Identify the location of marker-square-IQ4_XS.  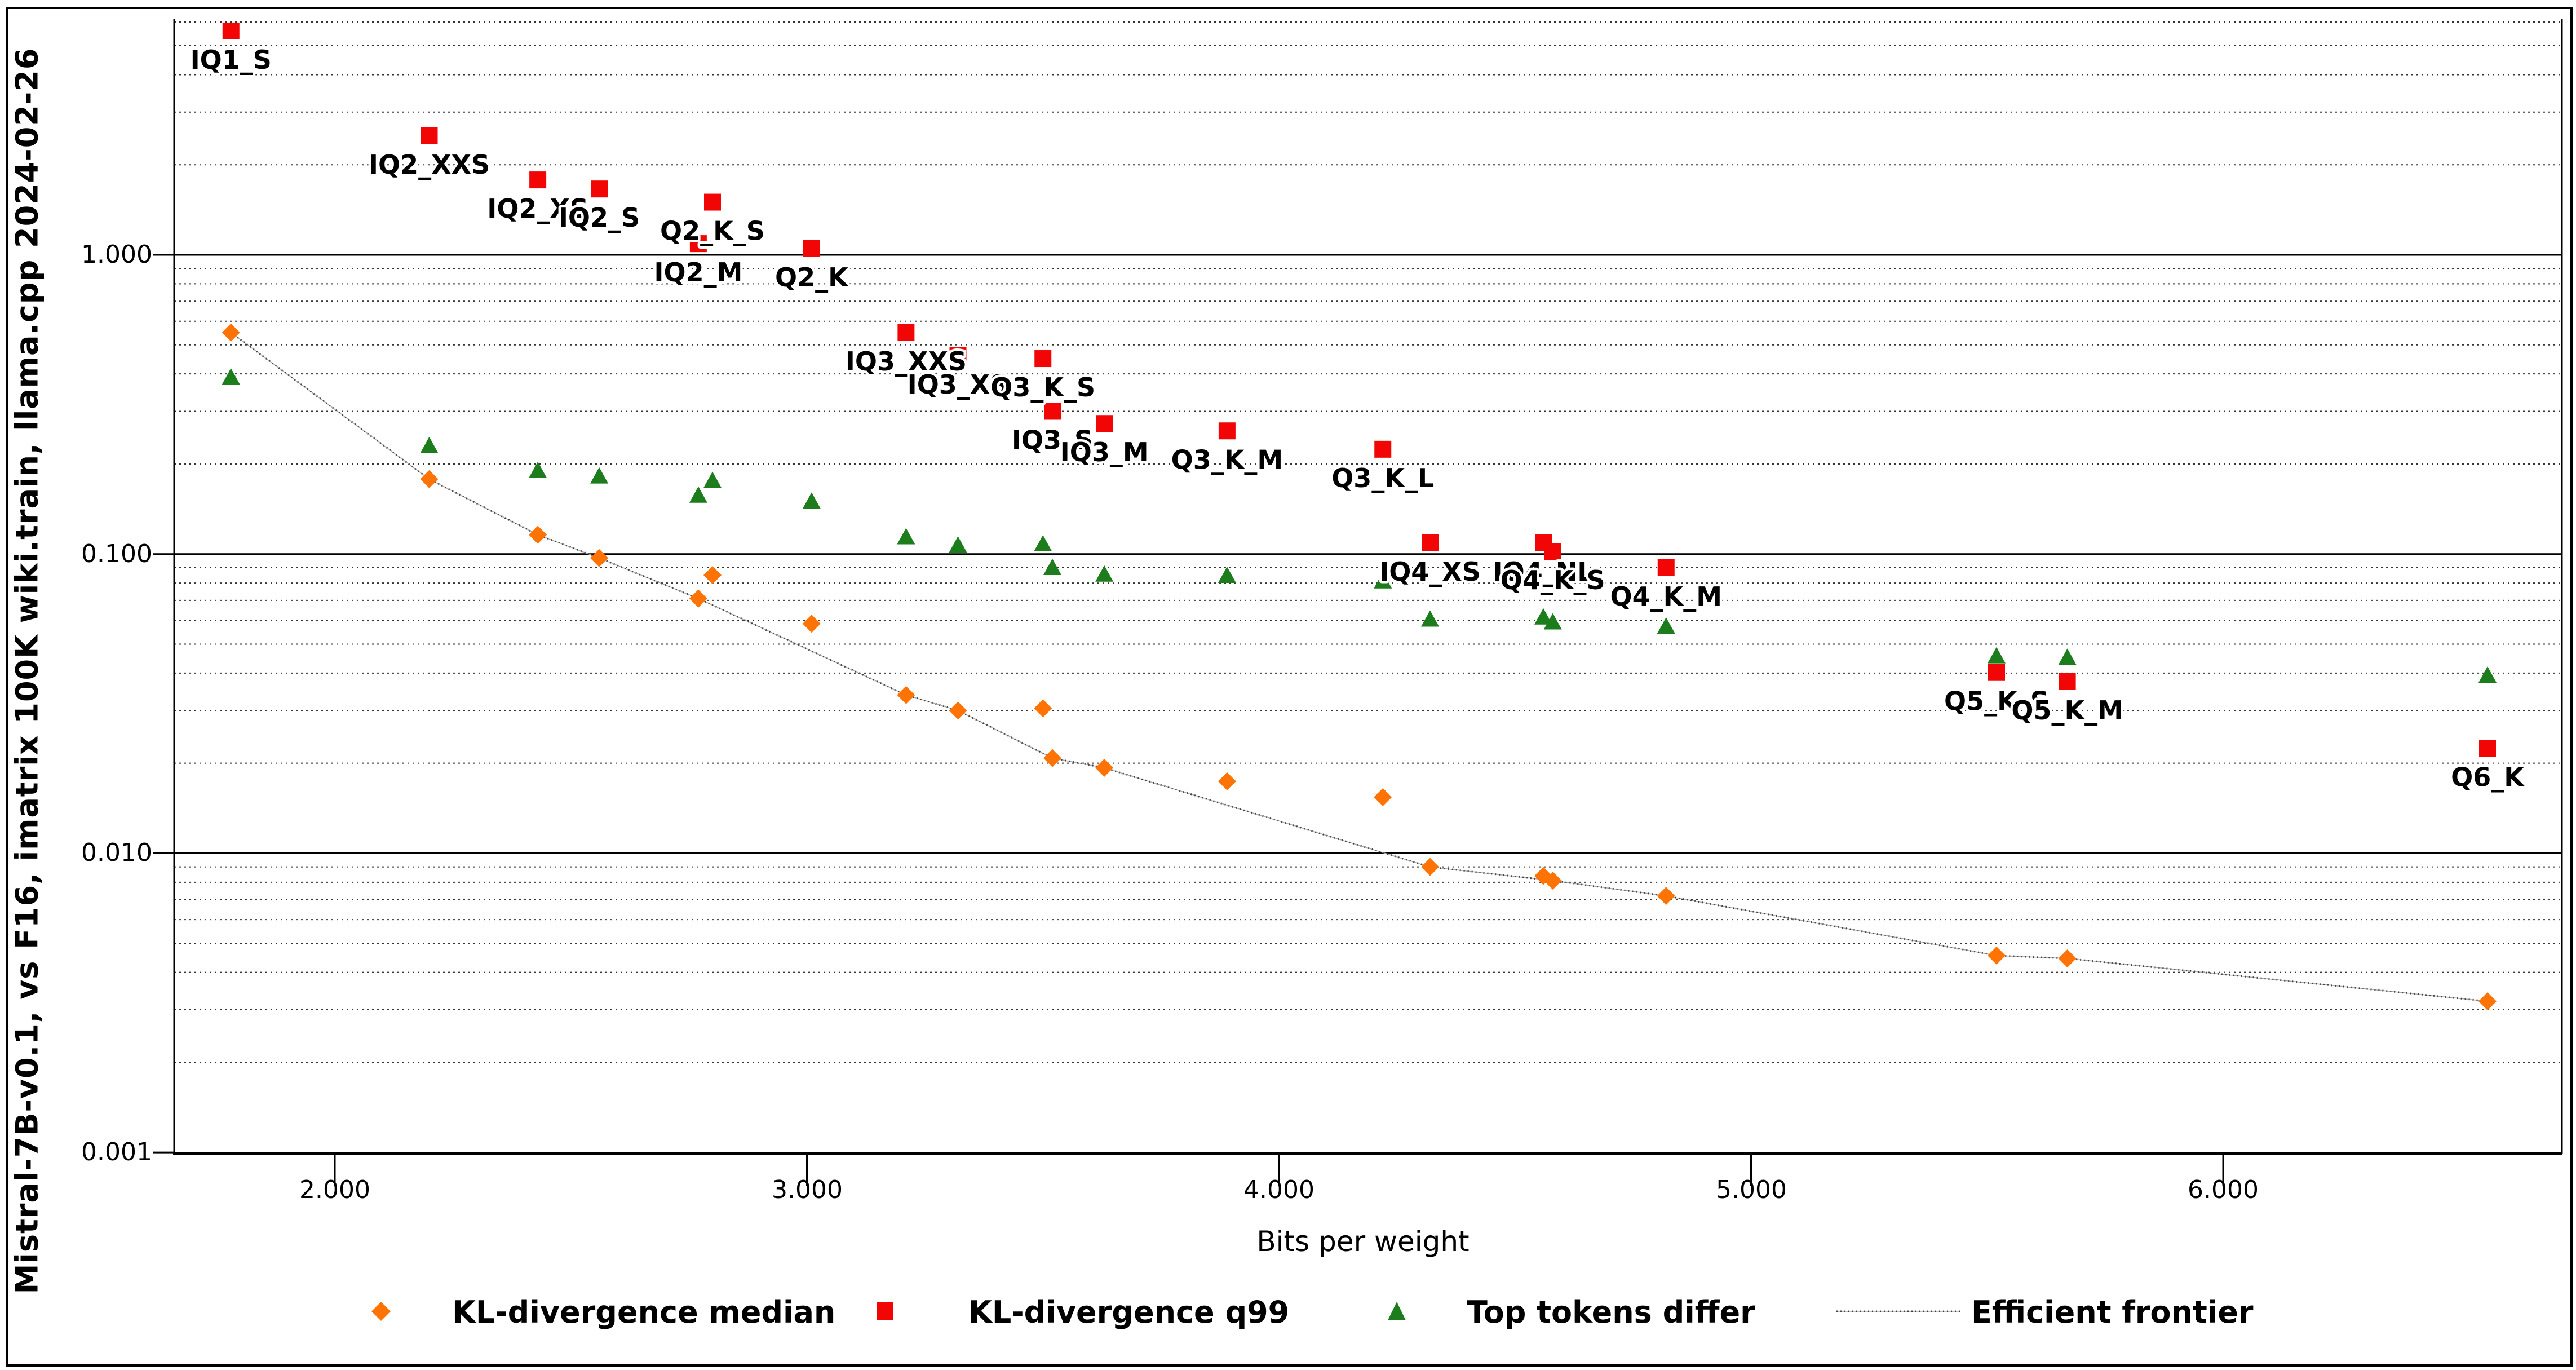
(1430, 542).